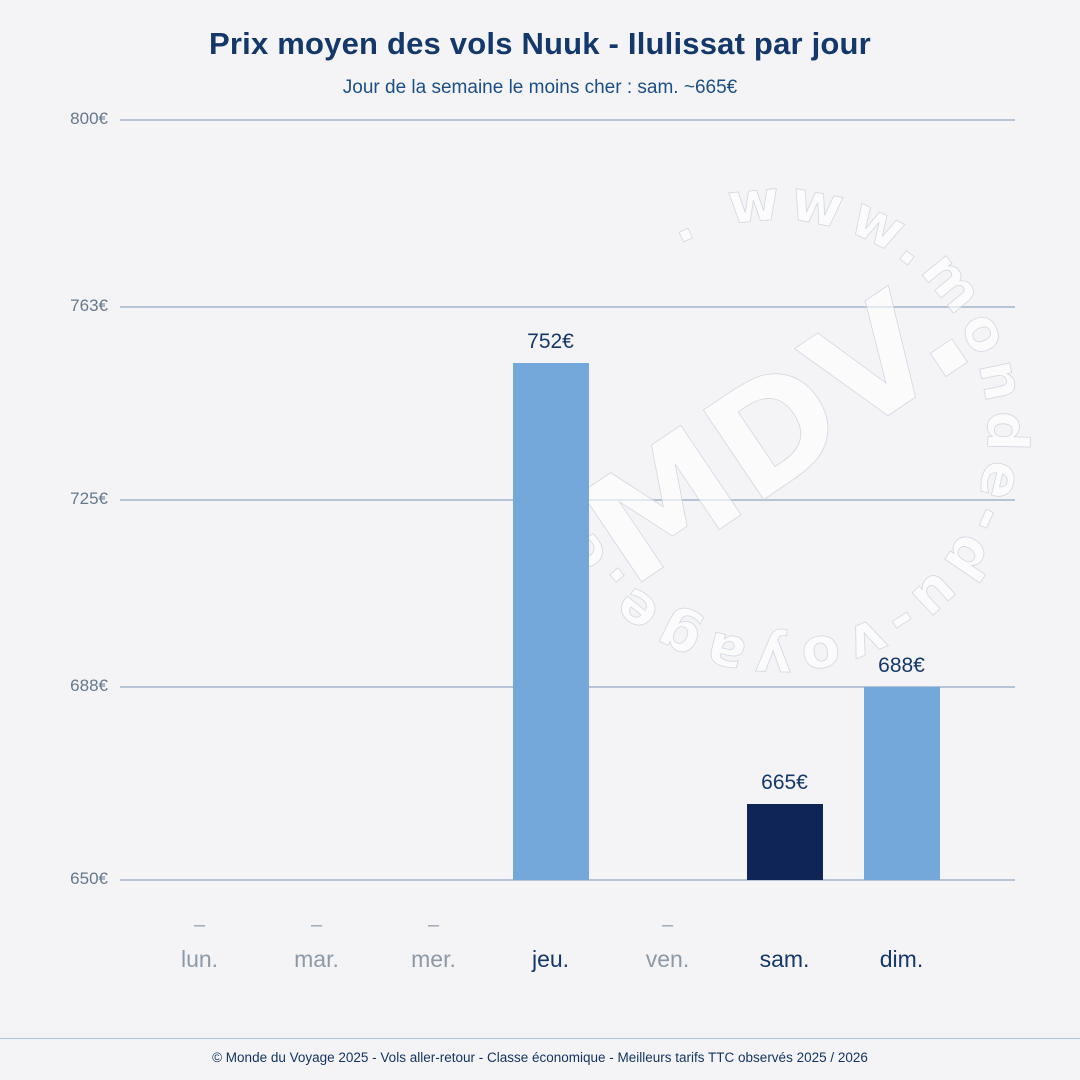 This screenshot has height=1080, width=1080. Describe the element at coordinates (901, 783) in the screenshot. I see `bar-dim` at that location.